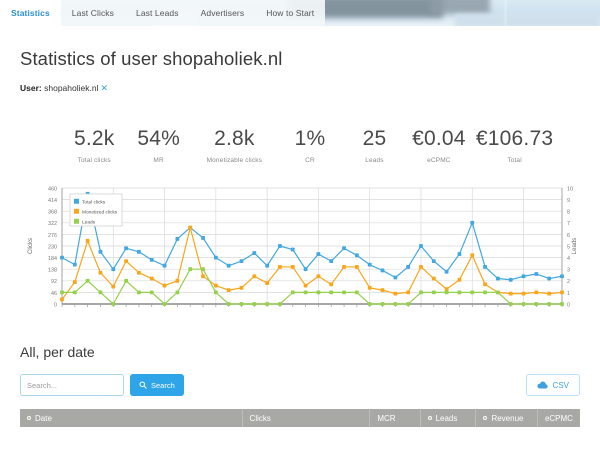 The width and height of the screenshot is (600, 450). Describe the element at coordinates (306, 418) in the screenshot. I see `table-column-clicks: Clicks` at that location.